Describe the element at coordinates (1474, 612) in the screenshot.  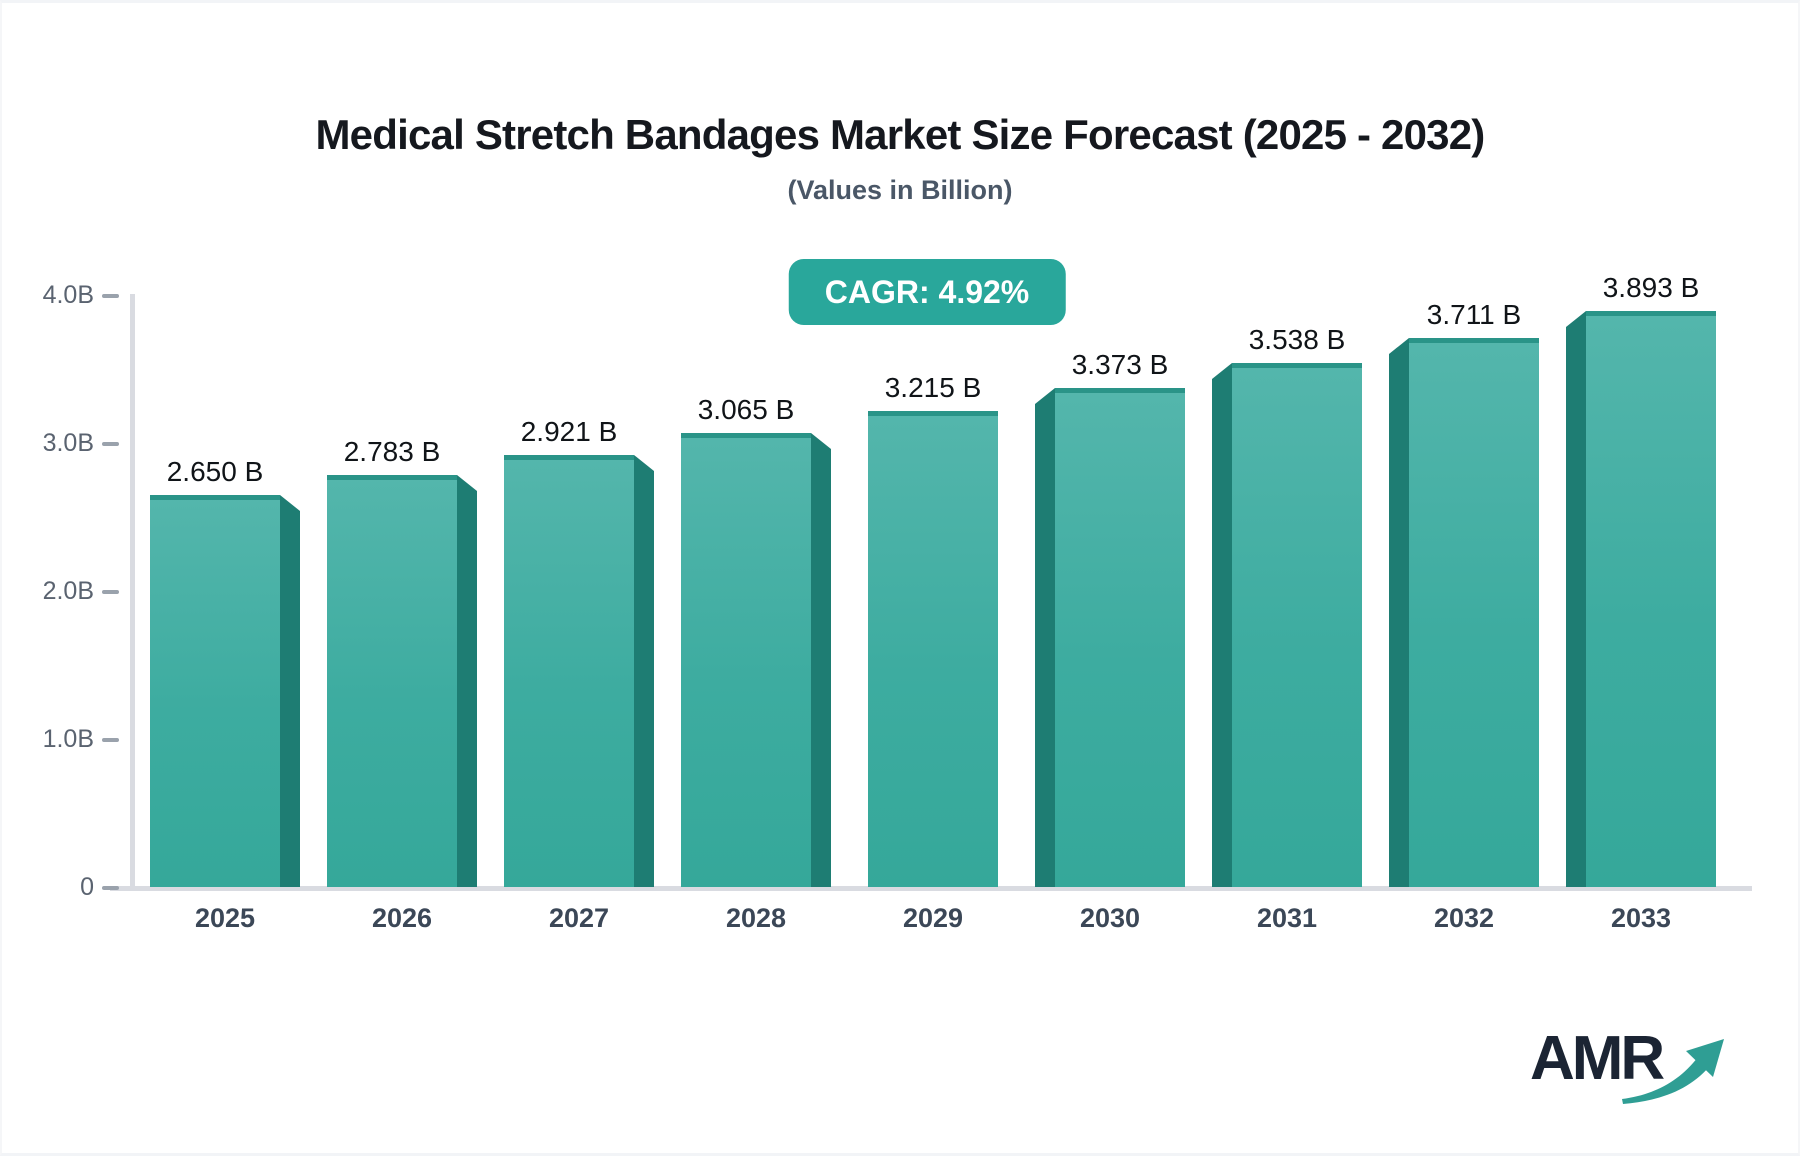
I see `bar-face-2032` at that location.